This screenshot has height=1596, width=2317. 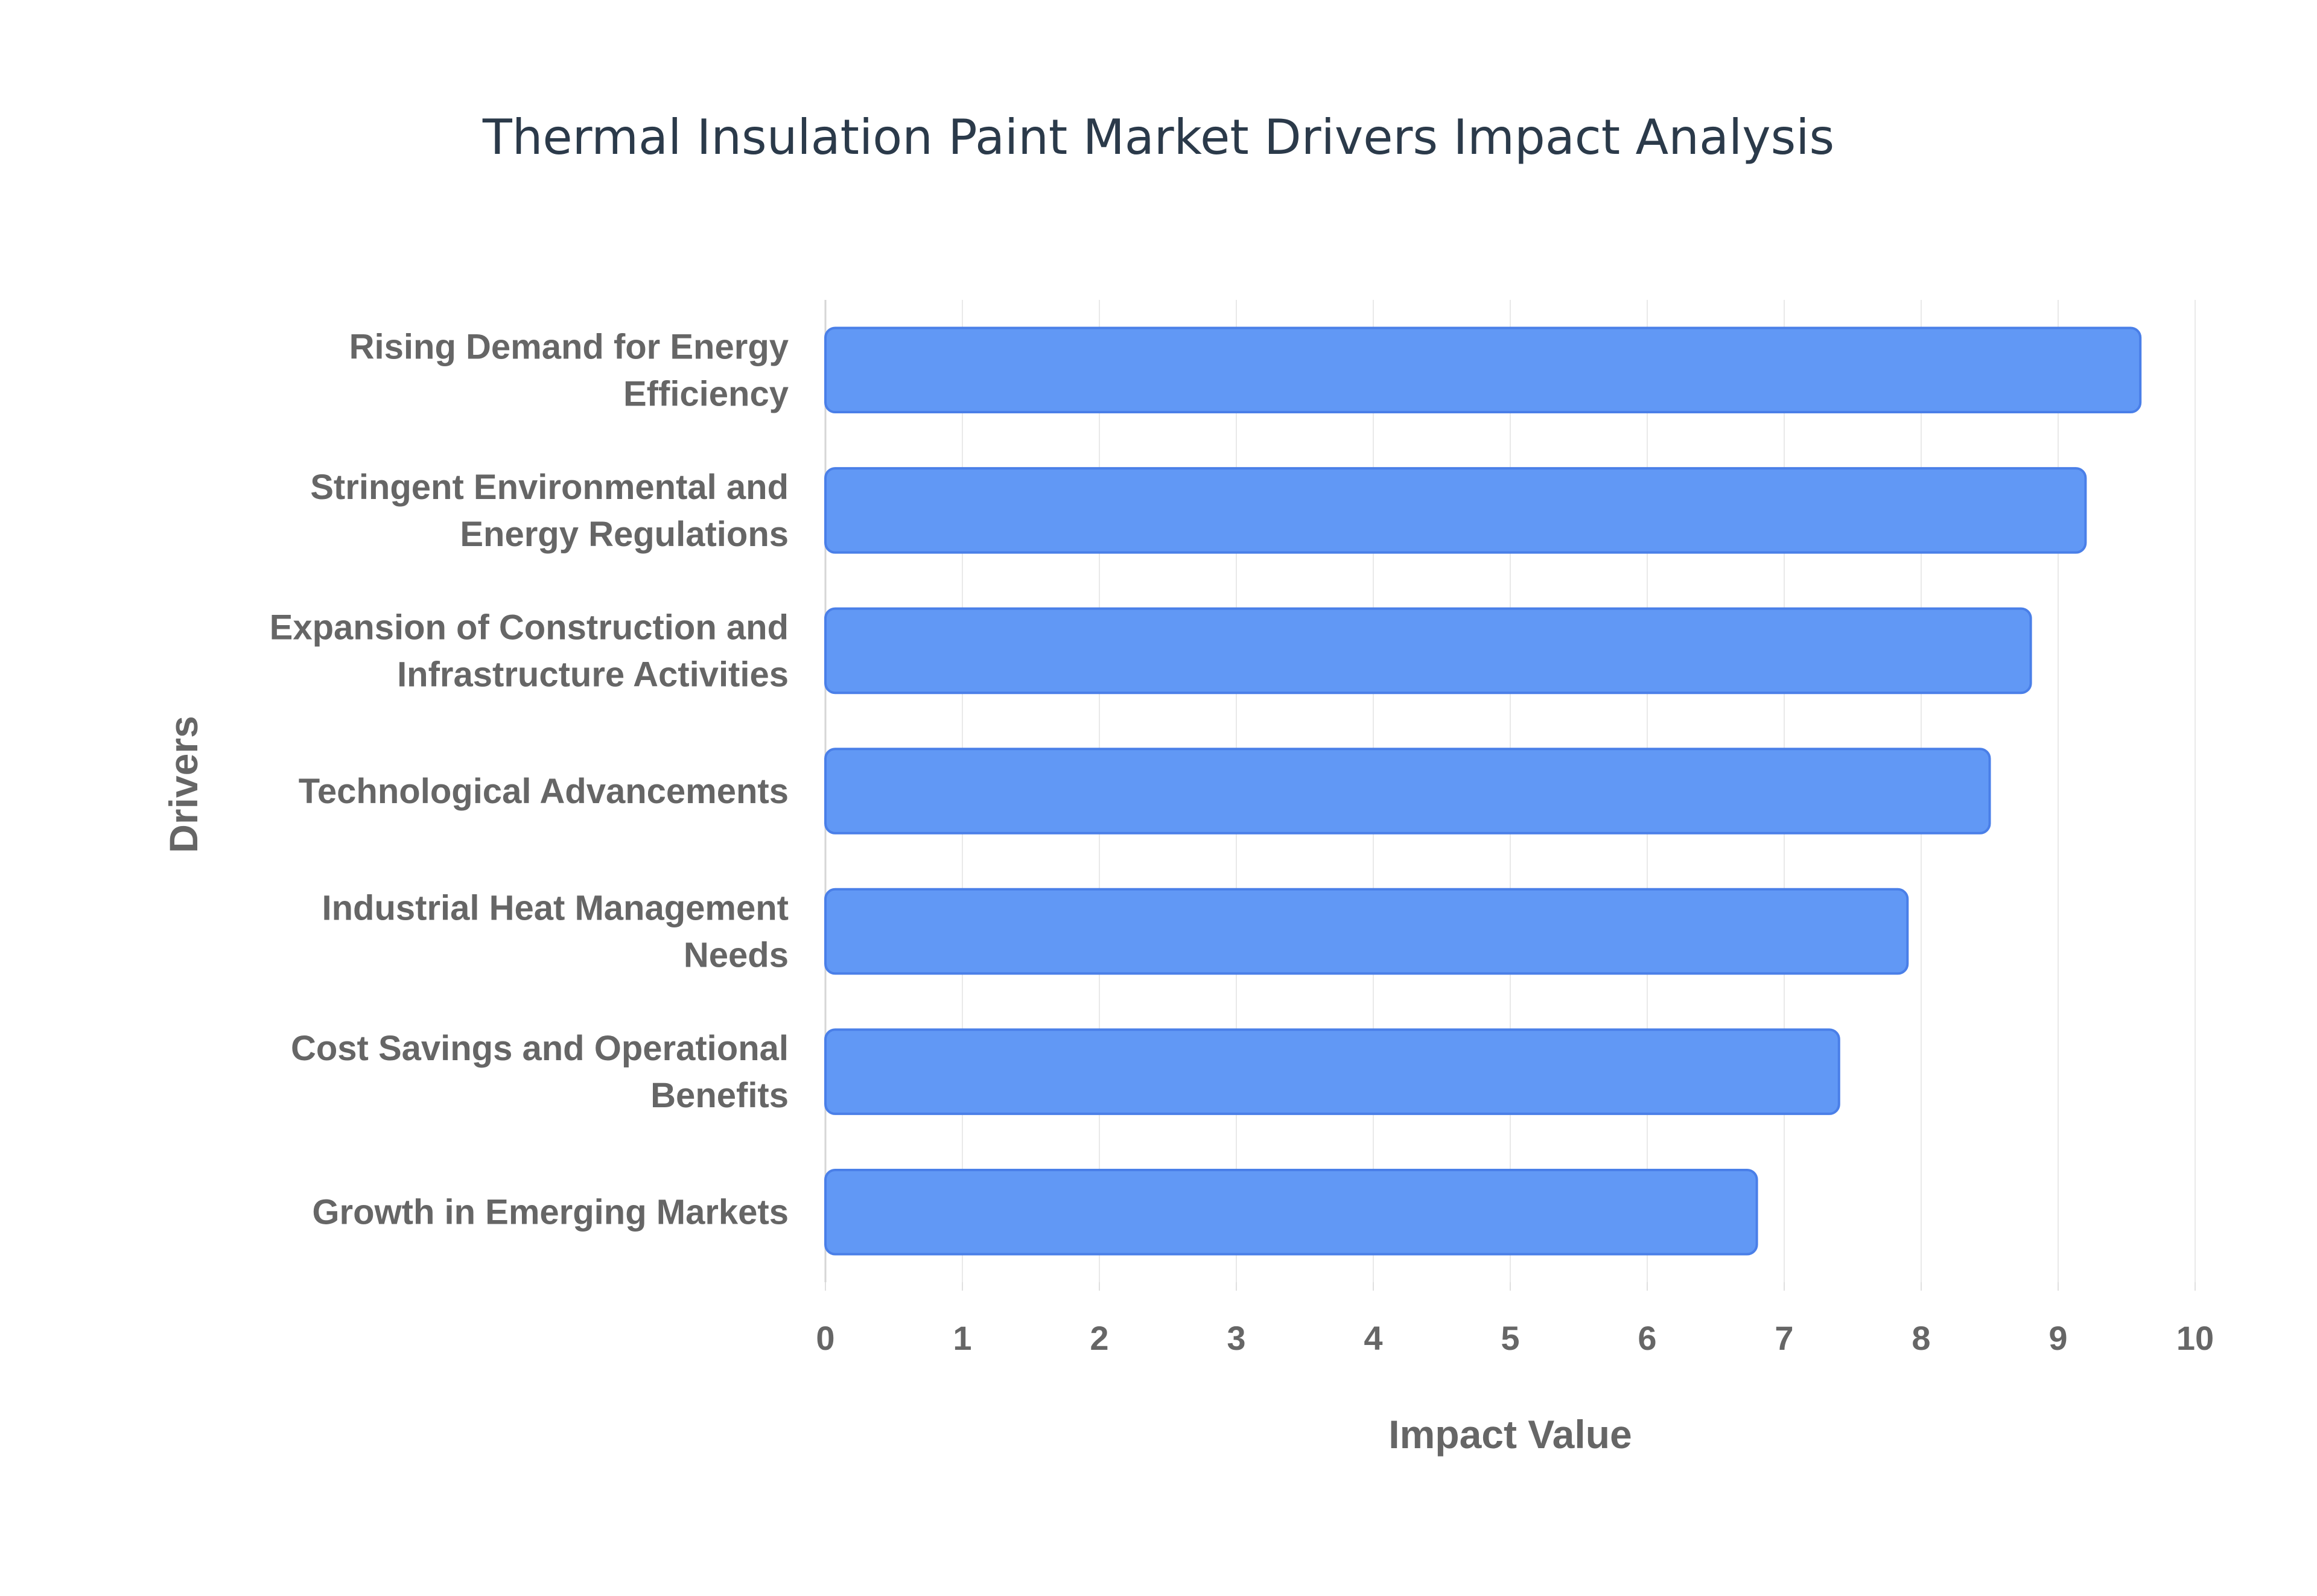 What do you see at coordinates (1099, 1338) in the screenshot?
I see `x-tick-label: 2` at bounding box center [1099, 1338].